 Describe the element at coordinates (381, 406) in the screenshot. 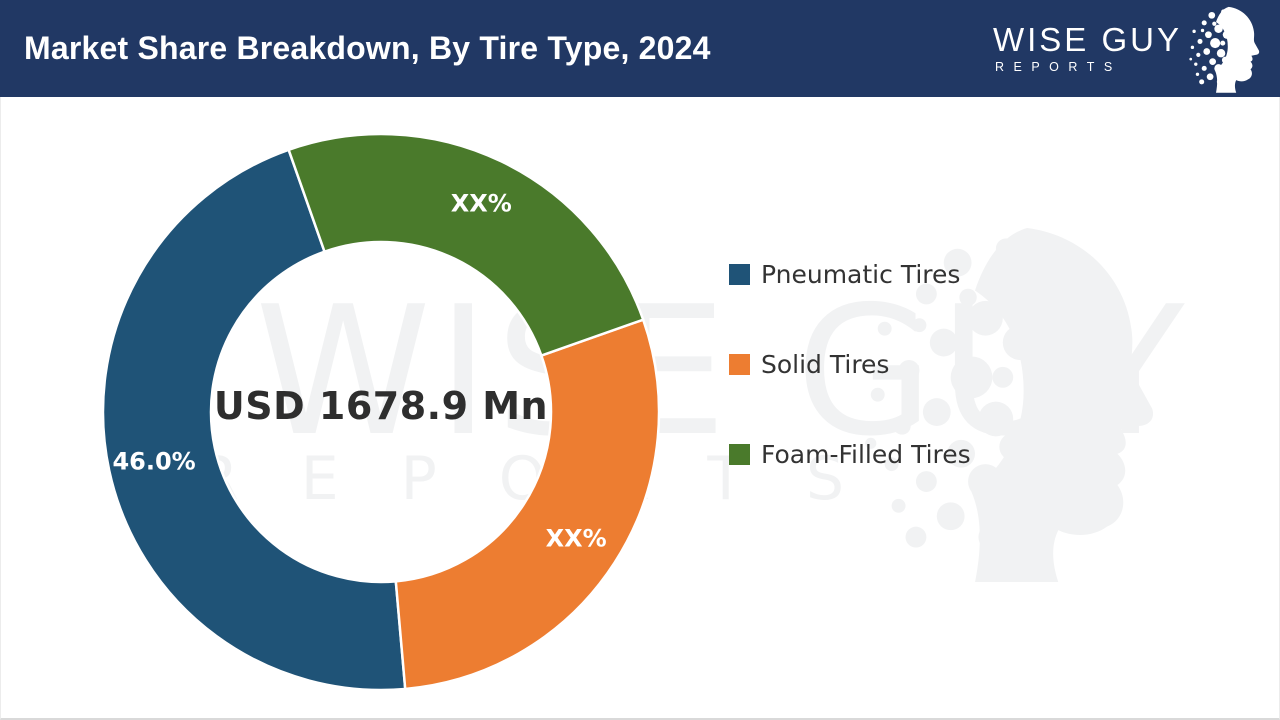

I see `donut-center-value: USD 1678.9 Mn` at that location.